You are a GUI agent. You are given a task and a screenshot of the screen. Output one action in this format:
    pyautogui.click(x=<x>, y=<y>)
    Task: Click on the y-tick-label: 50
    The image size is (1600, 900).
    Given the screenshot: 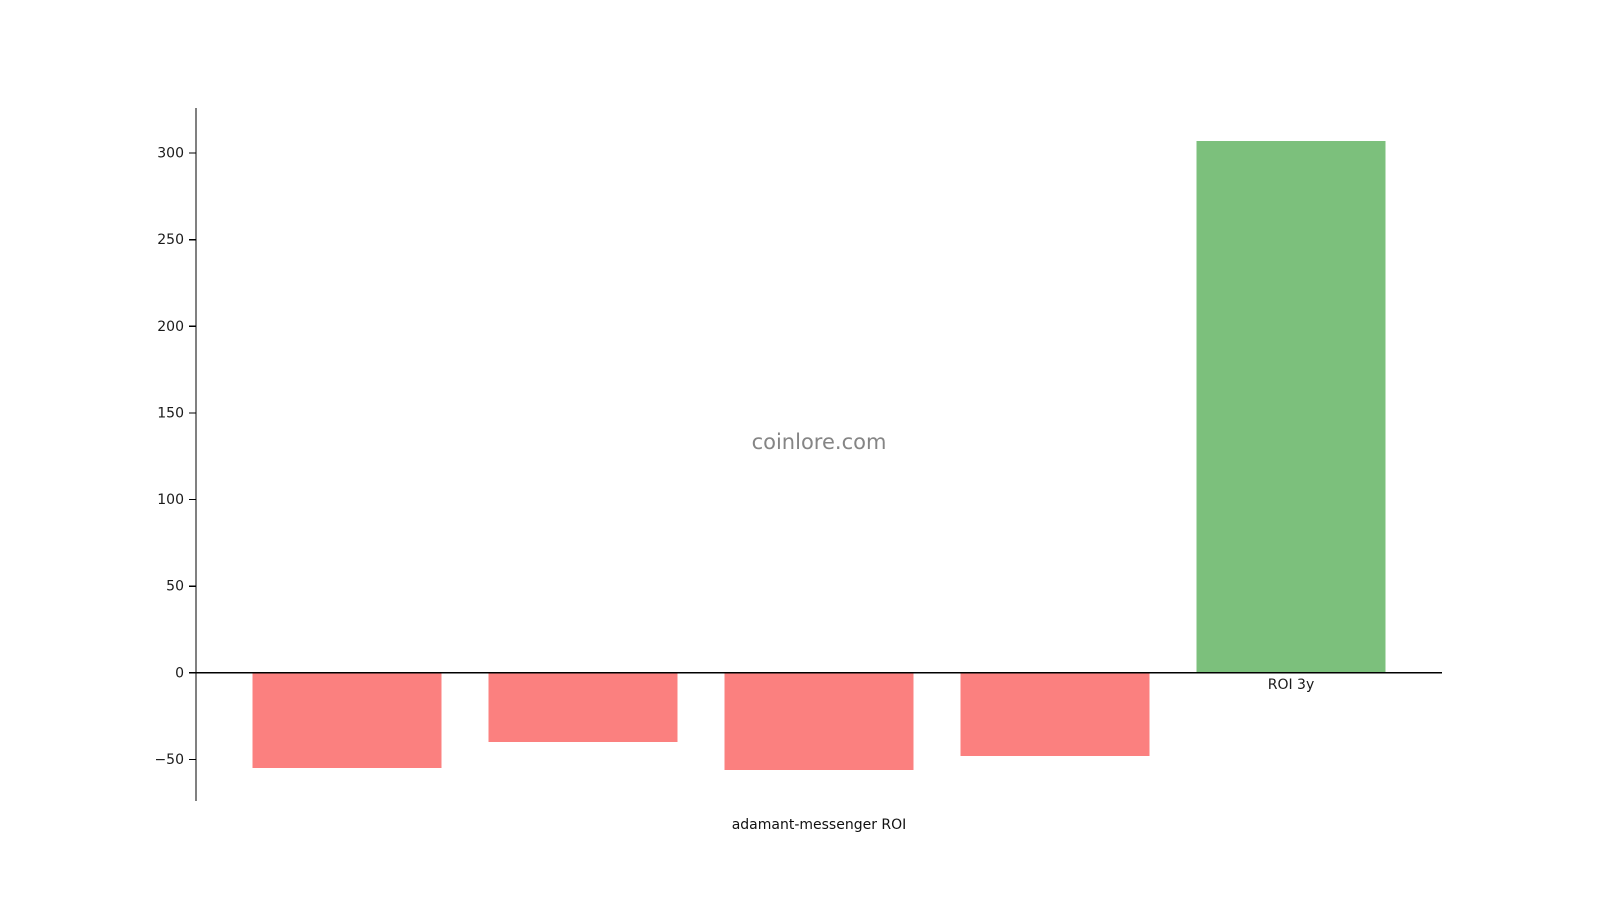 What is the action you would take?
    pyautogui.click(x=175, y=587)
    